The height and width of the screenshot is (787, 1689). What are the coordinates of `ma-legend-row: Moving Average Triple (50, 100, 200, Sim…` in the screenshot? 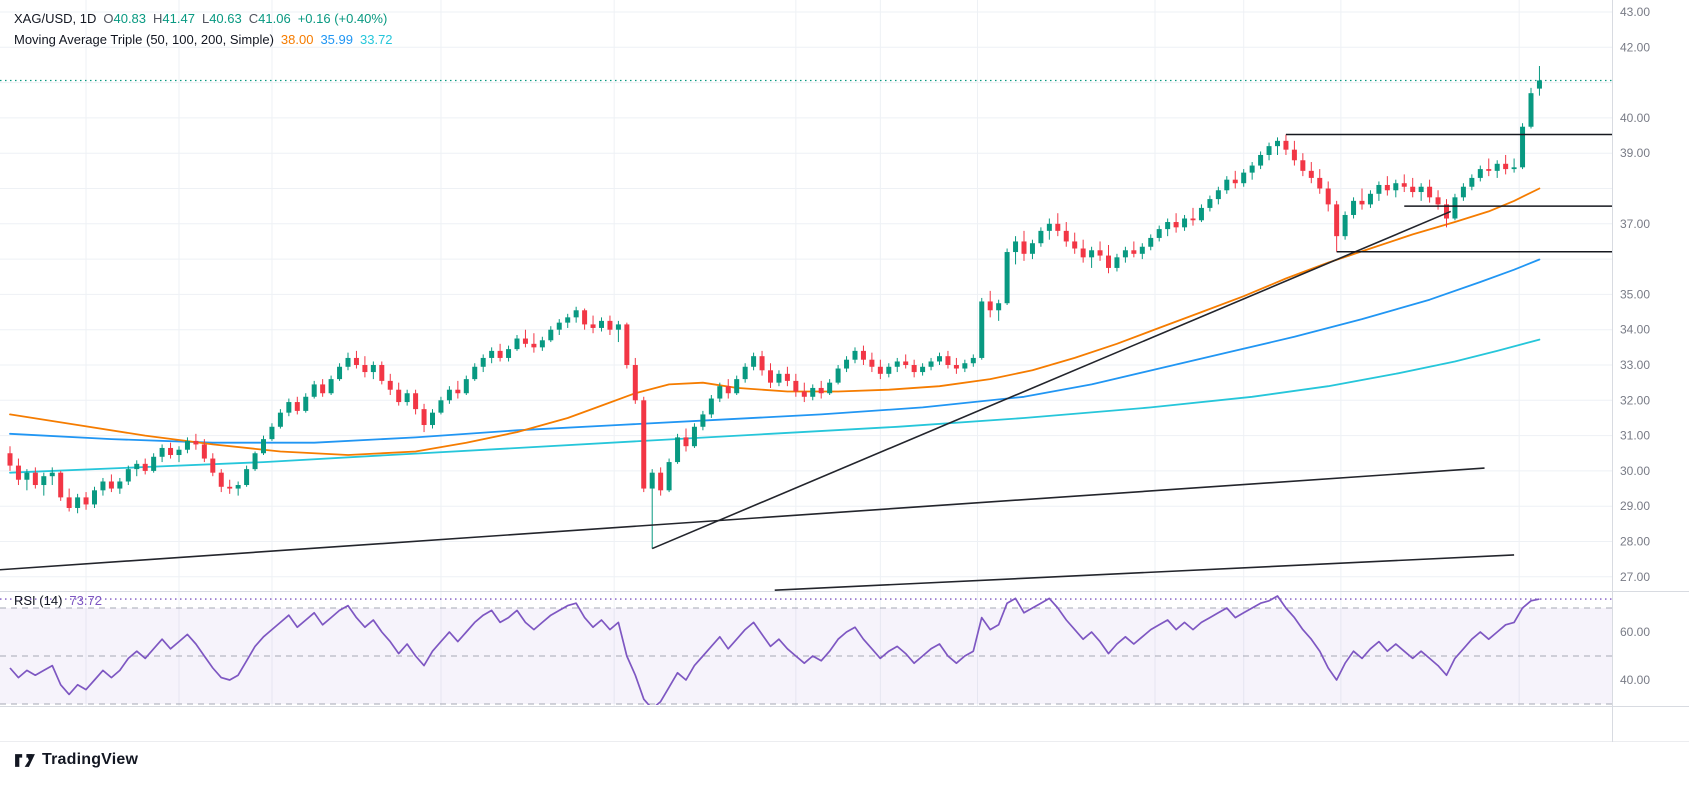 It's located at (203, 39).